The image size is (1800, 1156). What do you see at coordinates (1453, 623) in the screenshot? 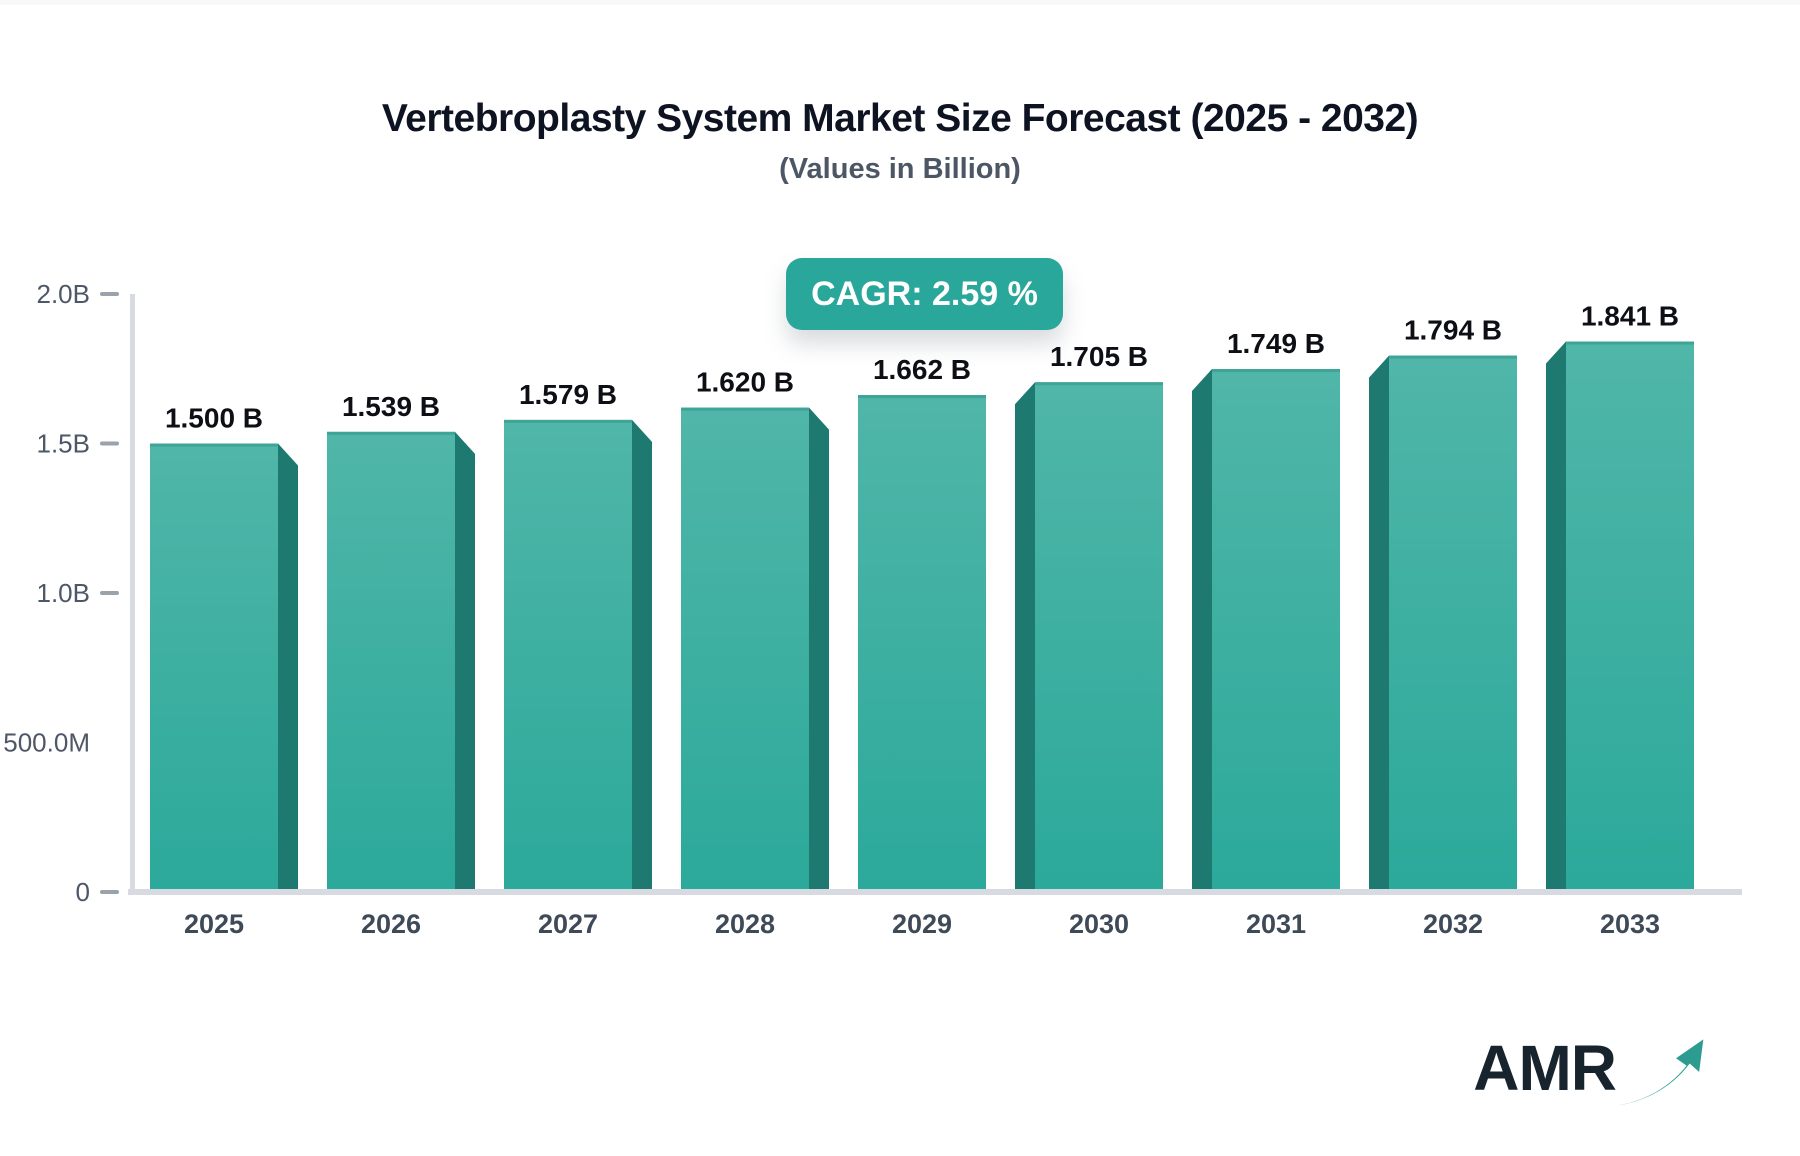
I see `bar-2032` at bounding box center [1453, 623].